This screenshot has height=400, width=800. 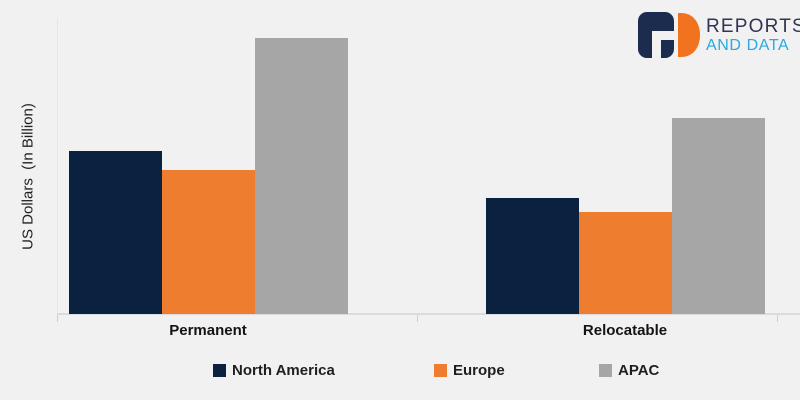 I want to click on x-axis-line, so click(x=428, y=314).